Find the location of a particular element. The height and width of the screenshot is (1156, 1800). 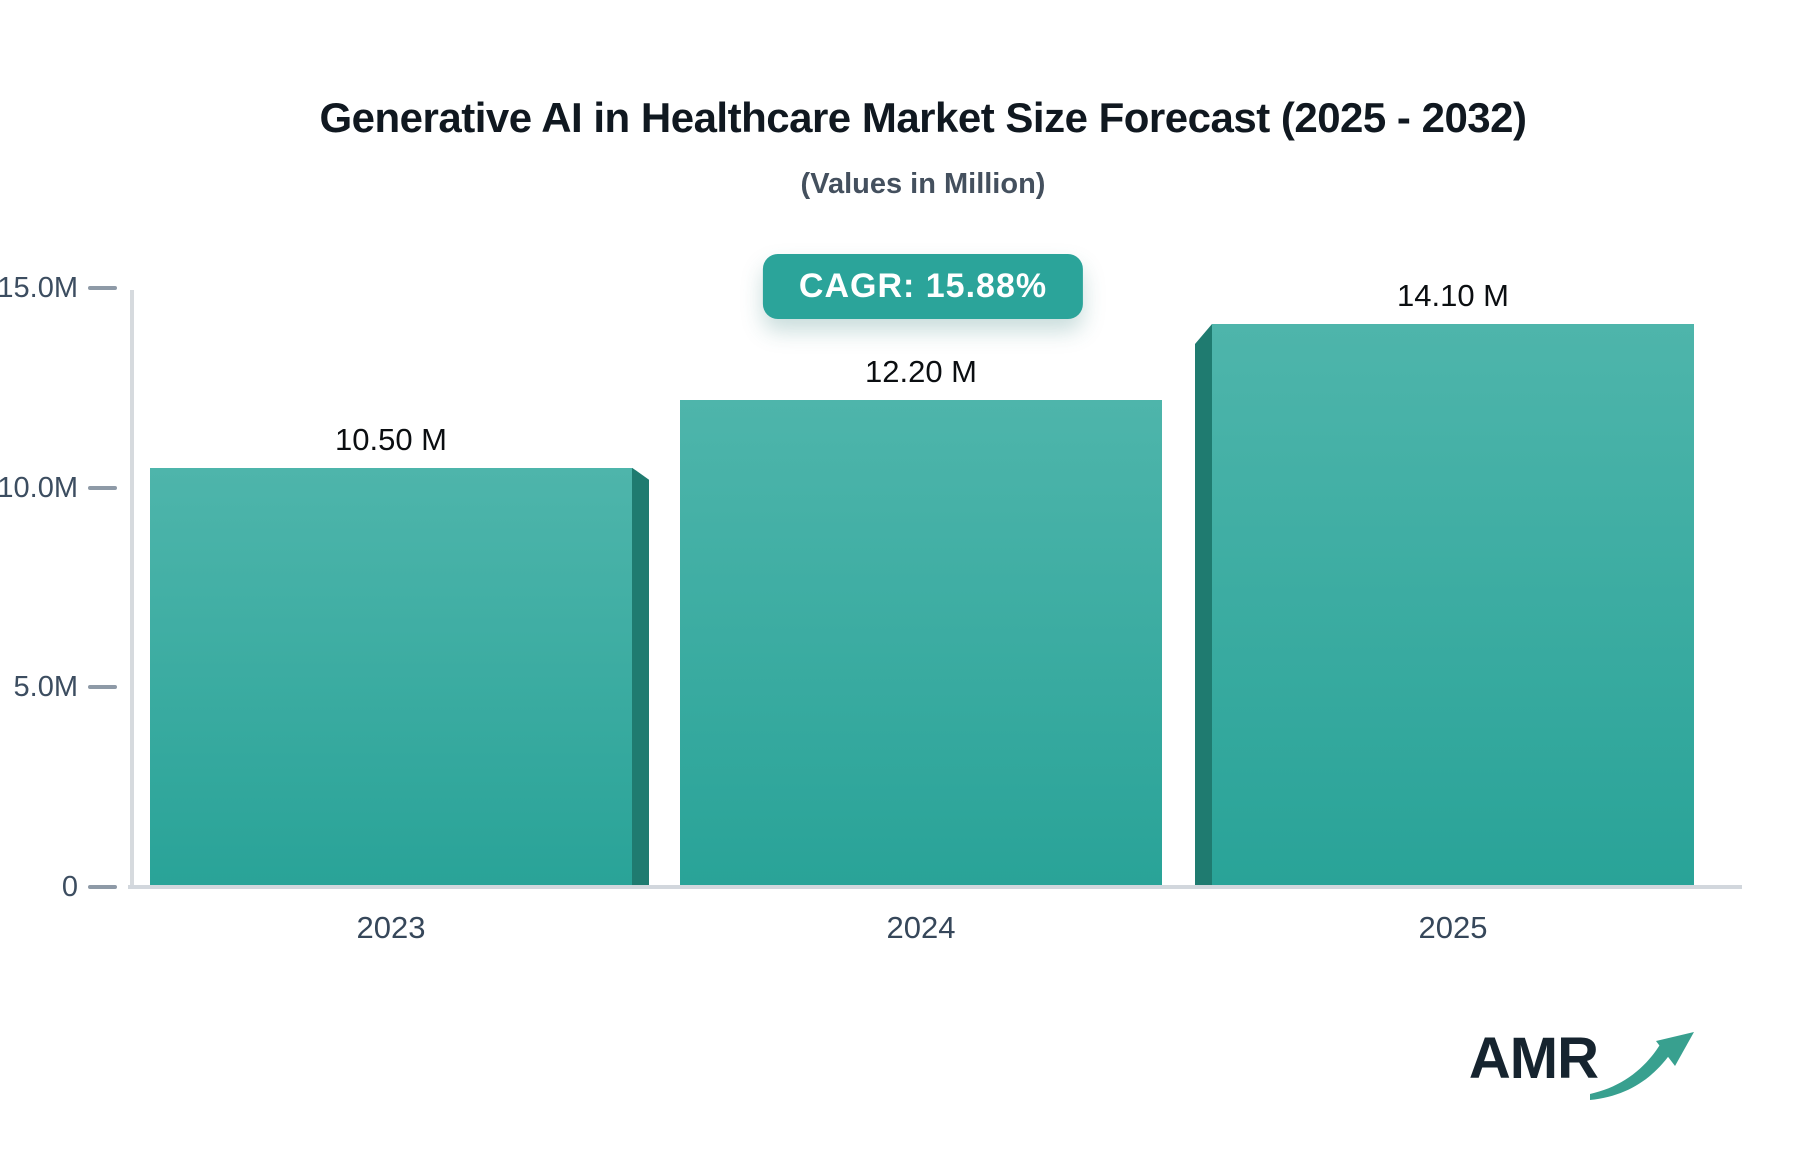

bar-2024 is located at coordinates (921, 642).